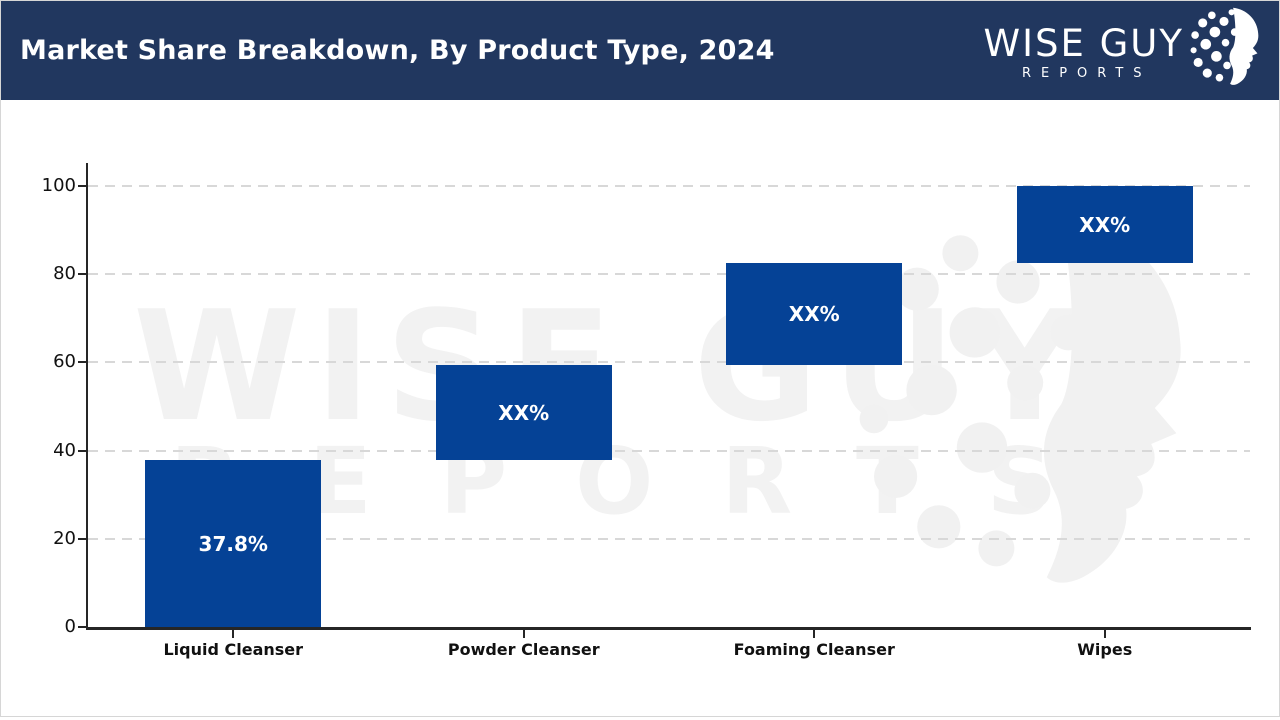 The image size is (1280, 720). Describe the element at coordinates (814, 649) in the screenshot. I see `x-axis-category-label-foaming-cleanser: Foaming Cleanser` at that location.